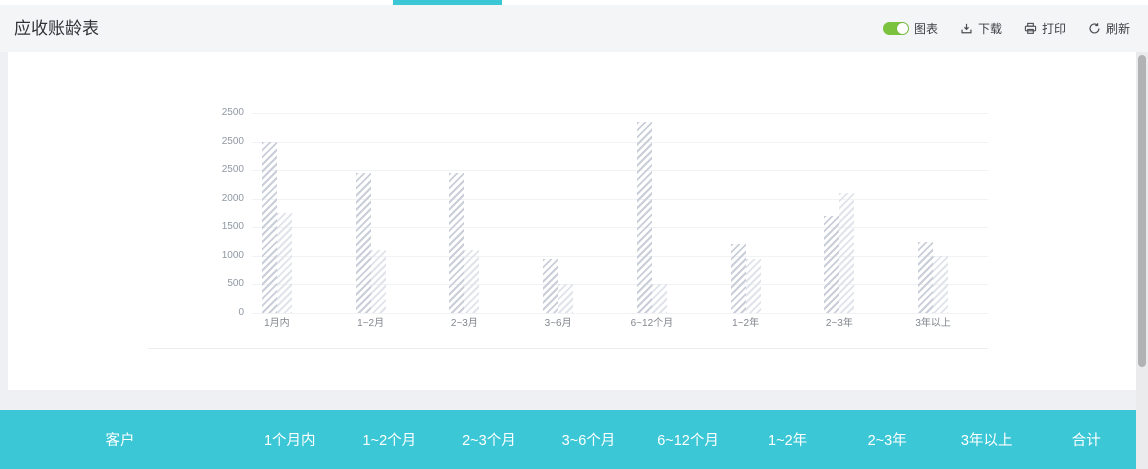 The width and height of the screenshot is (1148, 469). What do you see at coordinates (788, 441) in the screenshot?
I see `table-header-cell: 1~2年` at bounding box center [788, 441].